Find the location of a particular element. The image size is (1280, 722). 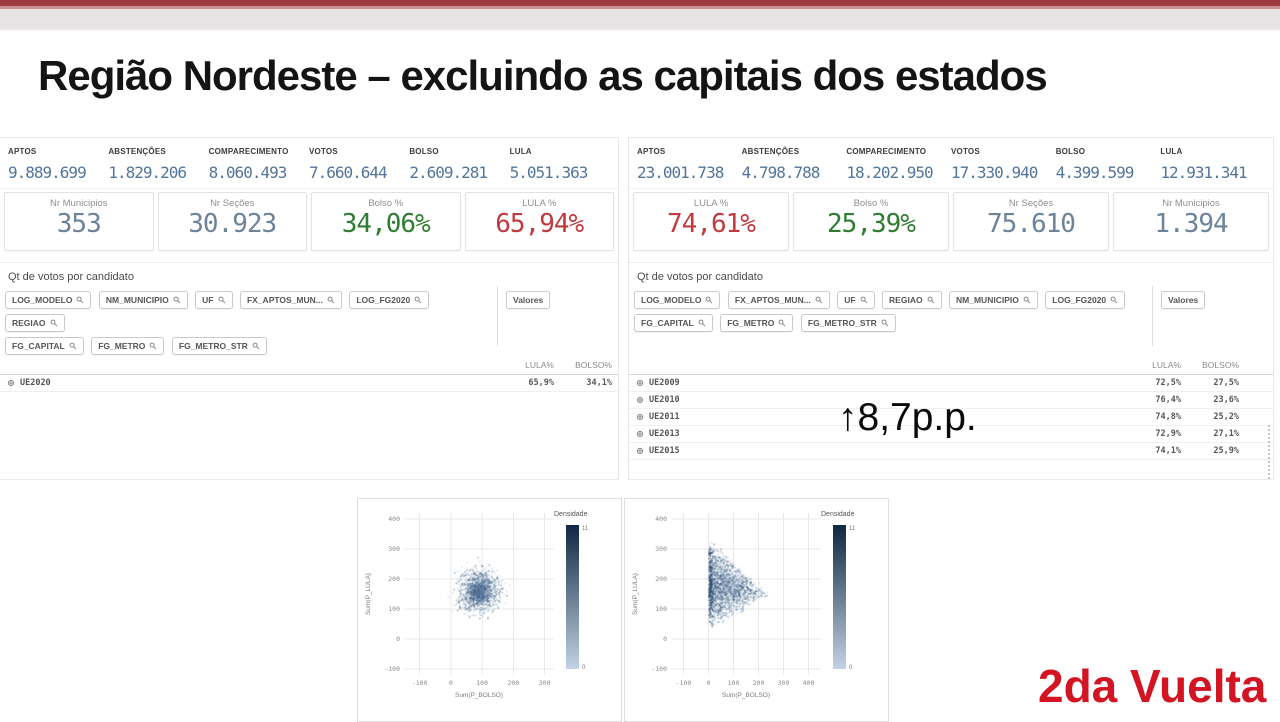

round-label: 2da Vuelta is located at coordinates (1152, 686).